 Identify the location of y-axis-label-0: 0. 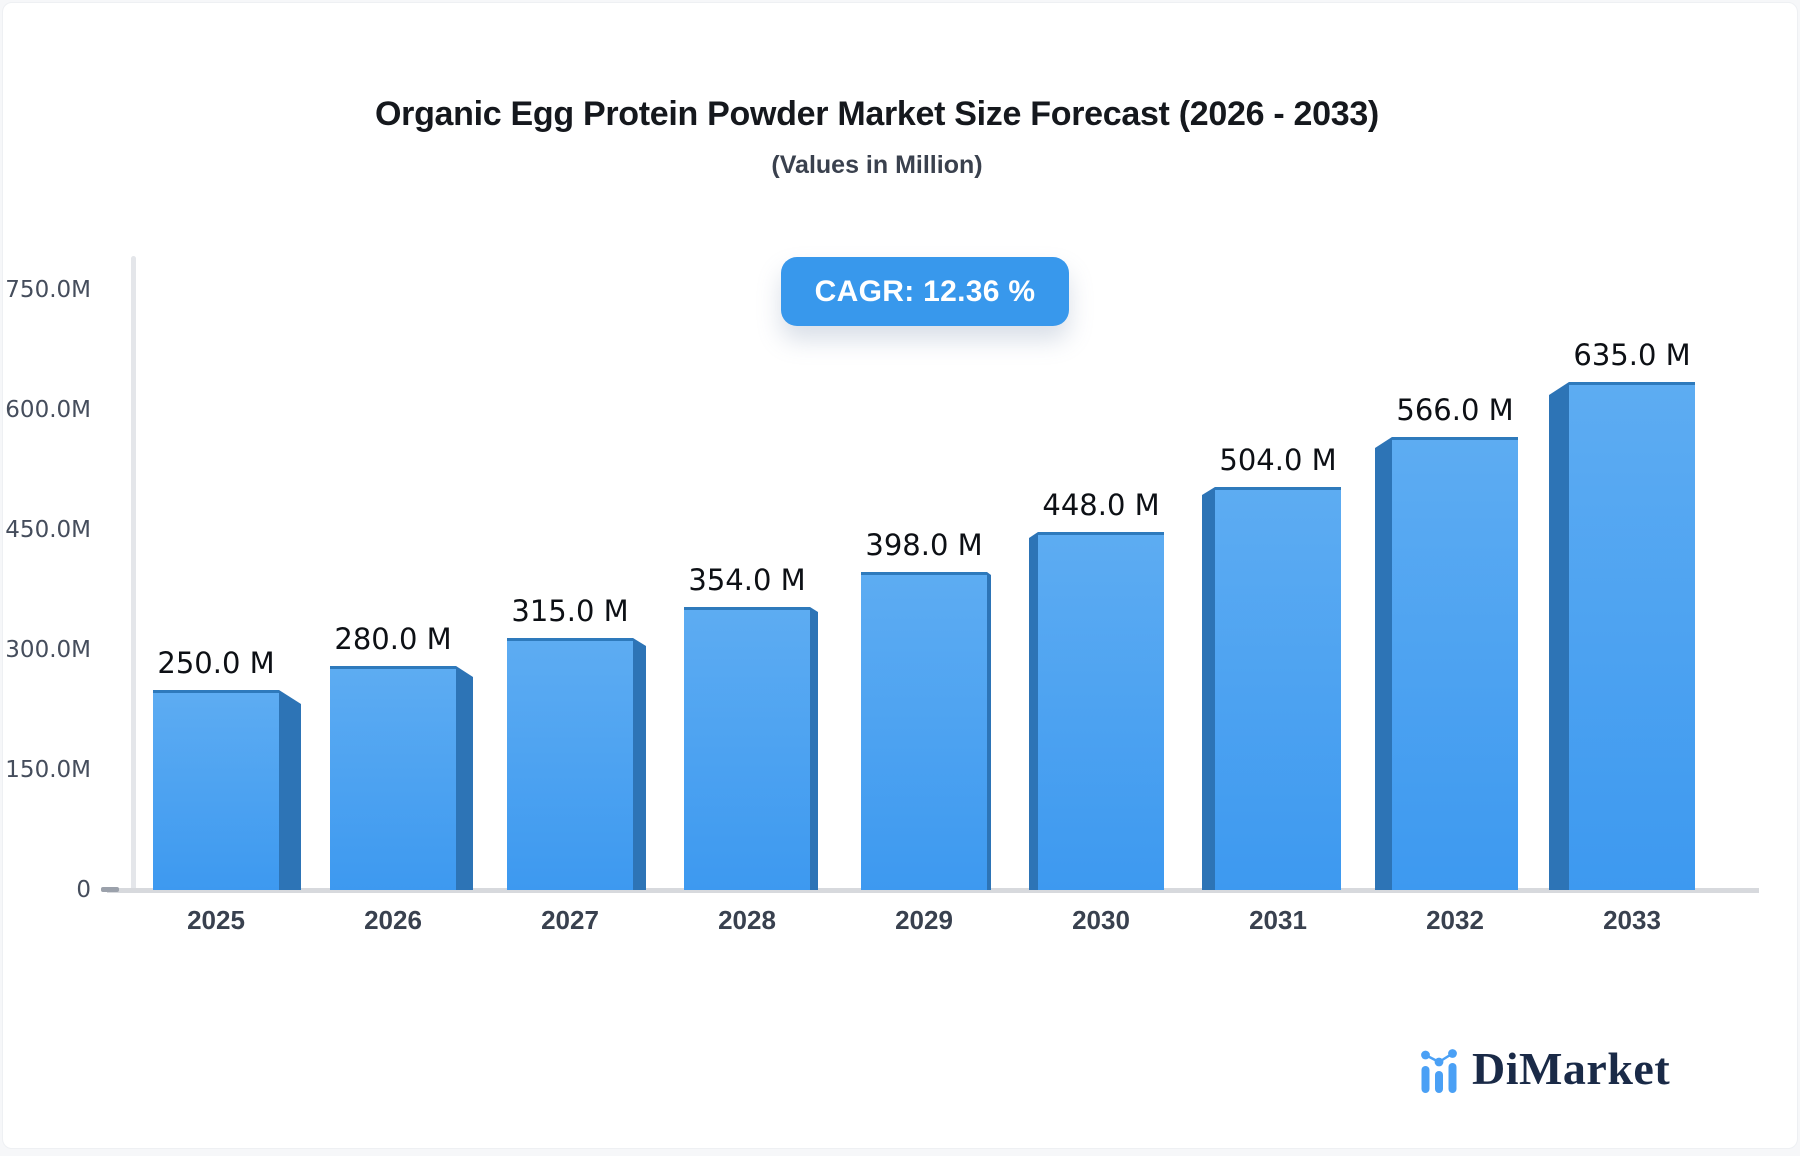
(83, 890).